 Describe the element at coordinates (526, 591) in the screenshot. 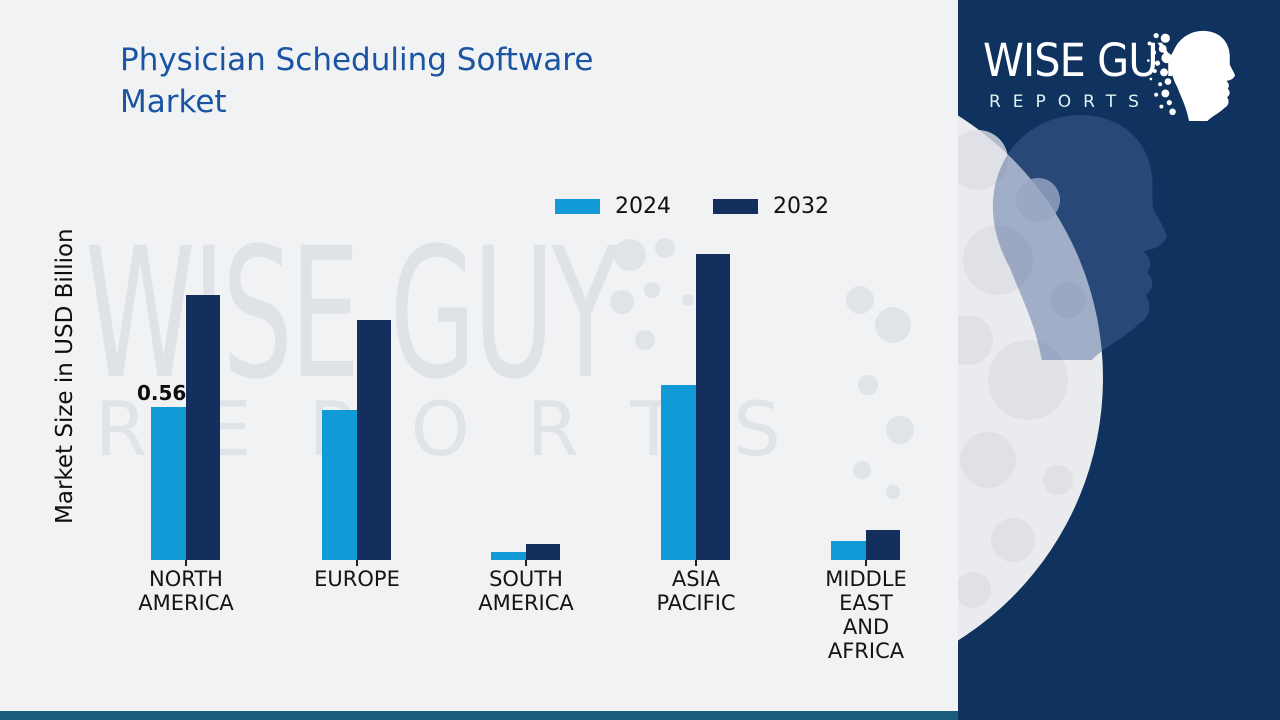

I see `category-label-south-america: SOUTH AMERICA` at that location.